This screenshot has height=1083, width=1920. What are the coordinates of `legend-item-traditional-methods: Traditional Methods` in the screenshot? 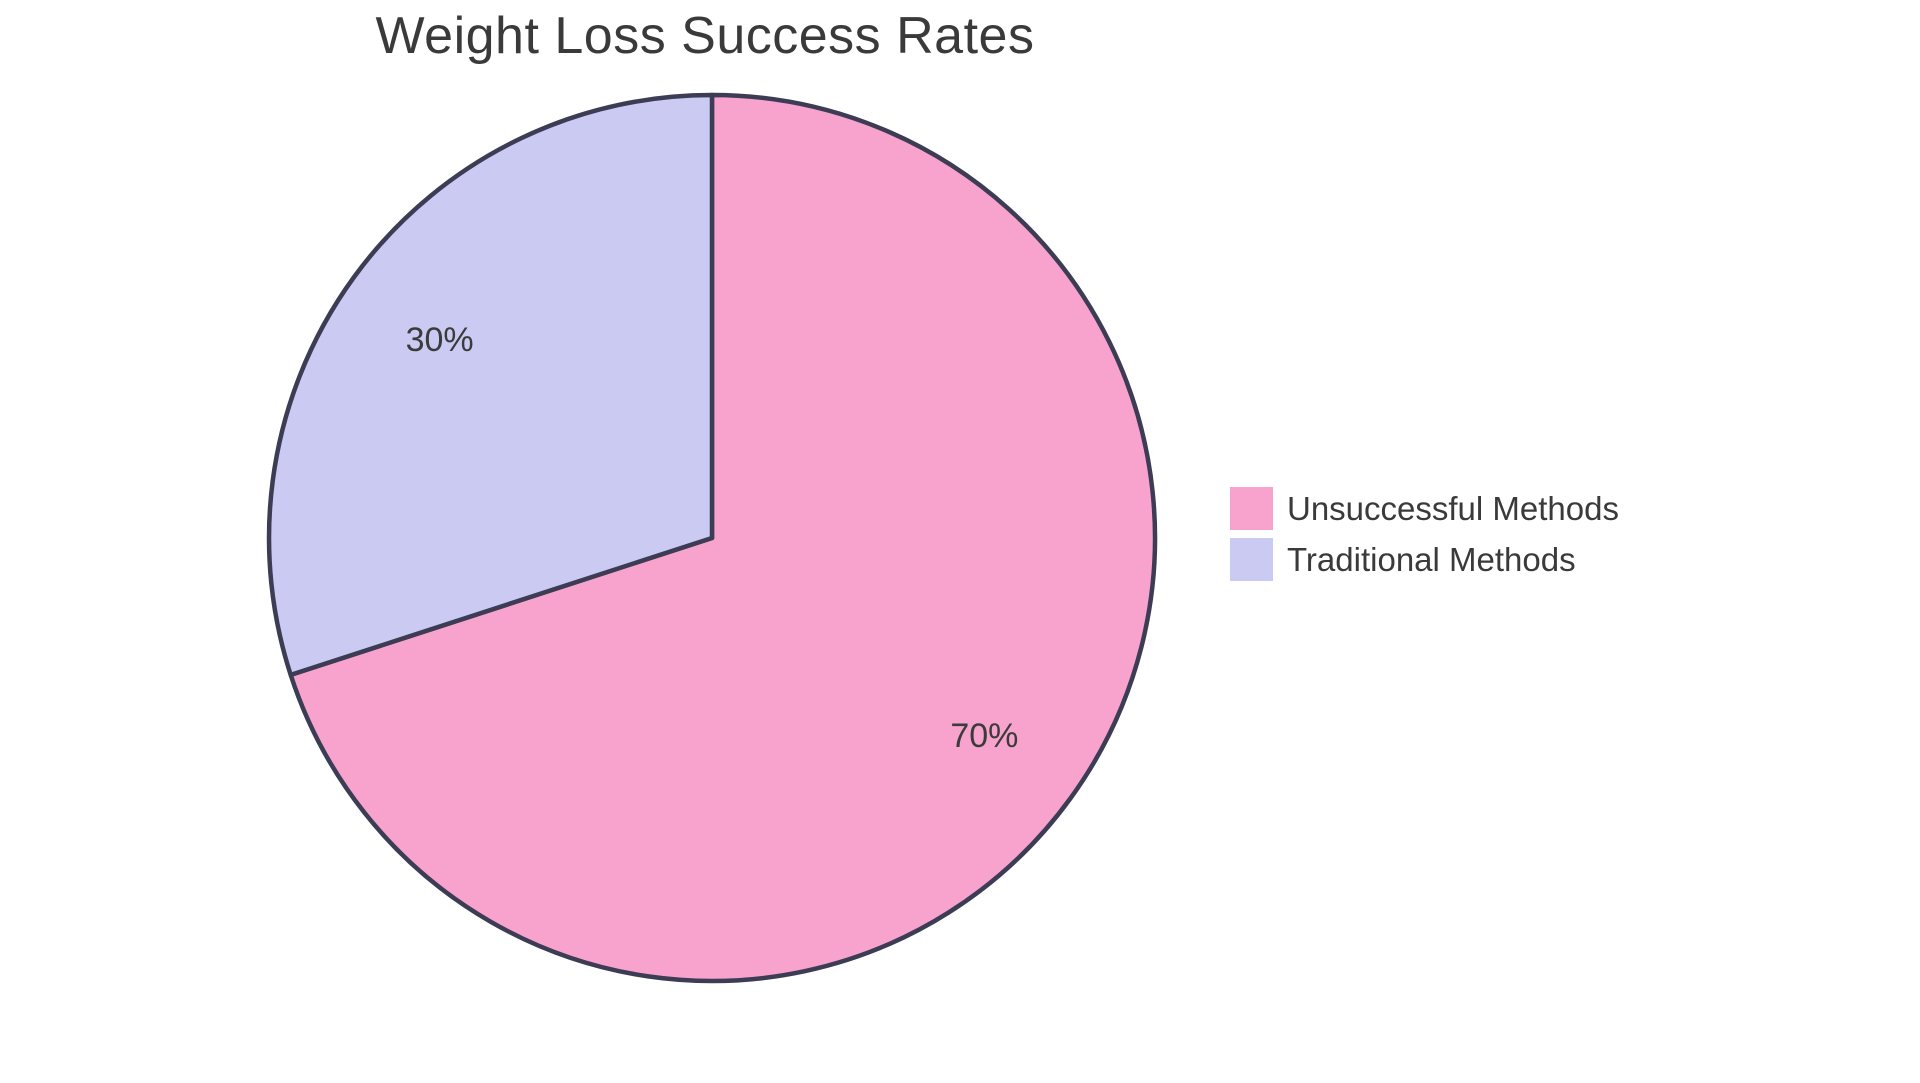 It's located at (1424, 559).